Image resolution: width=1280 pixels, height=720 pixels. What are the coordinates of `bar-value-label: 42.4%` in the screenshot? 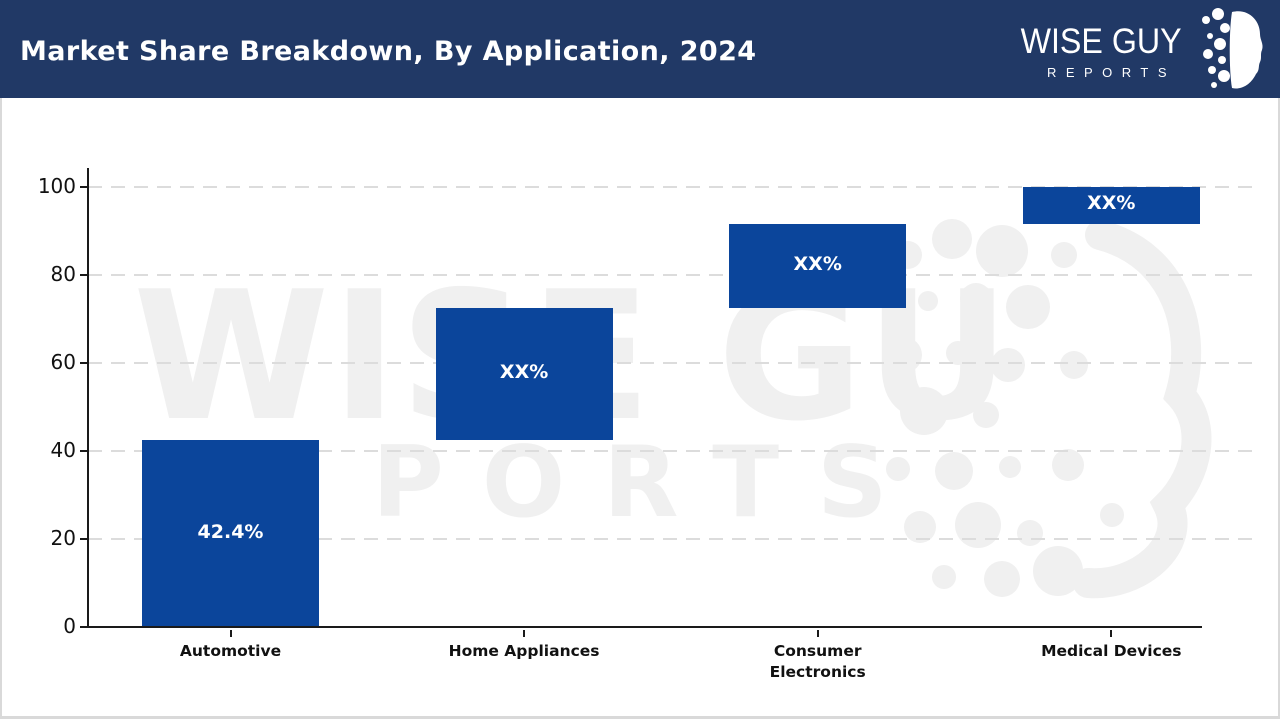 It's located at (230, 531).